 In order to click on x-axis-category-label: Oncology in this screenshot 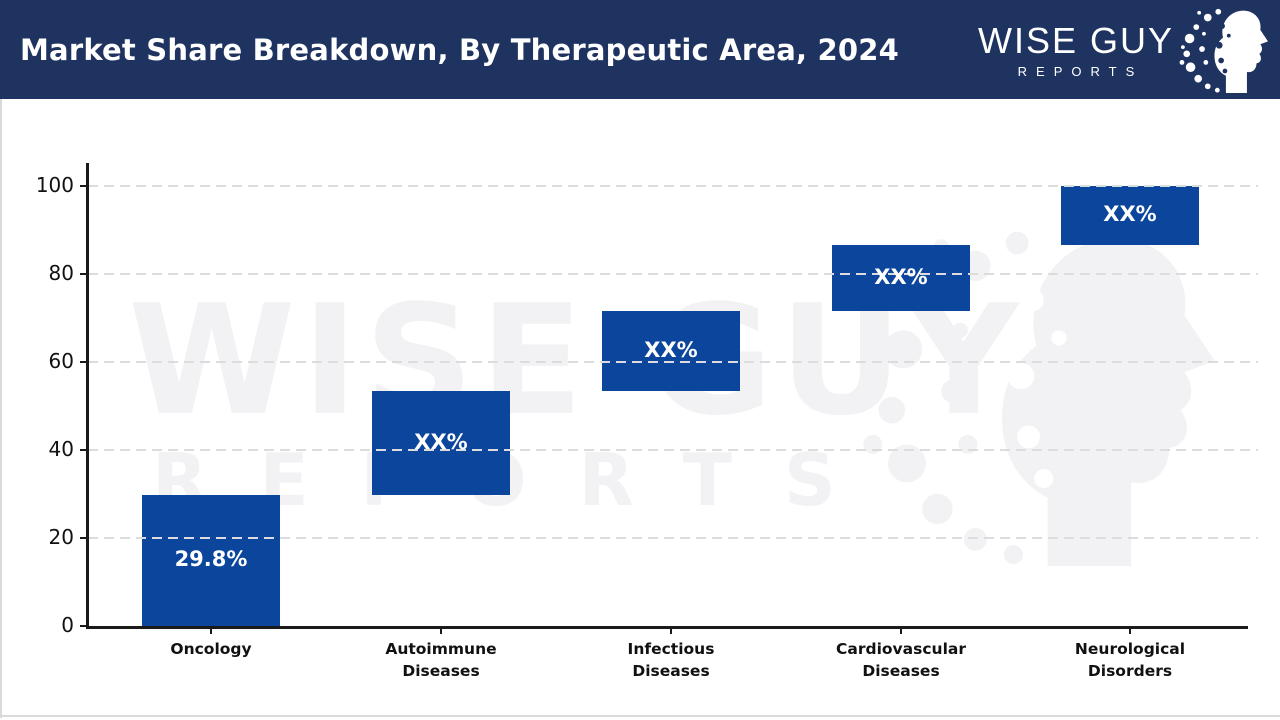, I will do `click(211, 649)`.